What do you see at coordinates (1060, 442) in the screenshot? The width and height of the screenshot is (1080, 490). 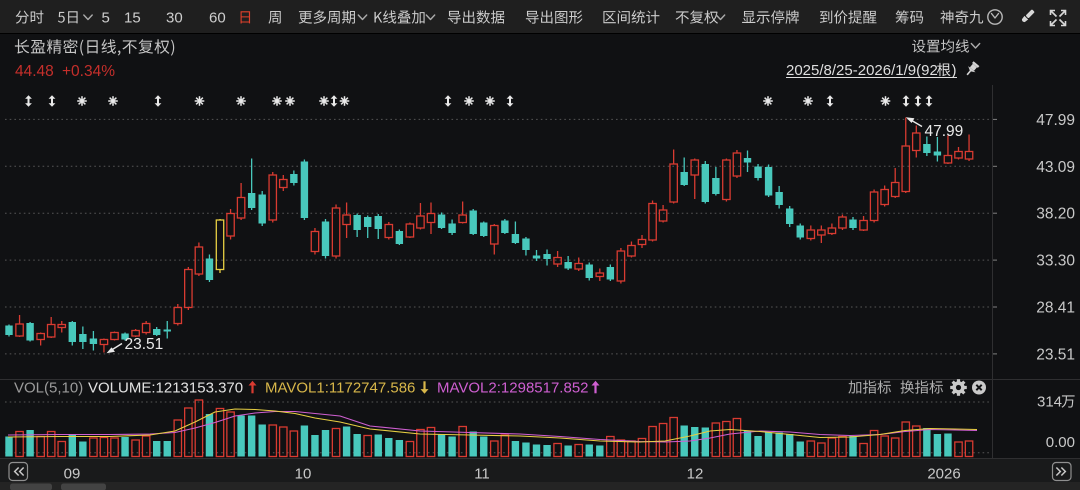 I see `svg-text: 0.00` at bounding box center [1060, 442].